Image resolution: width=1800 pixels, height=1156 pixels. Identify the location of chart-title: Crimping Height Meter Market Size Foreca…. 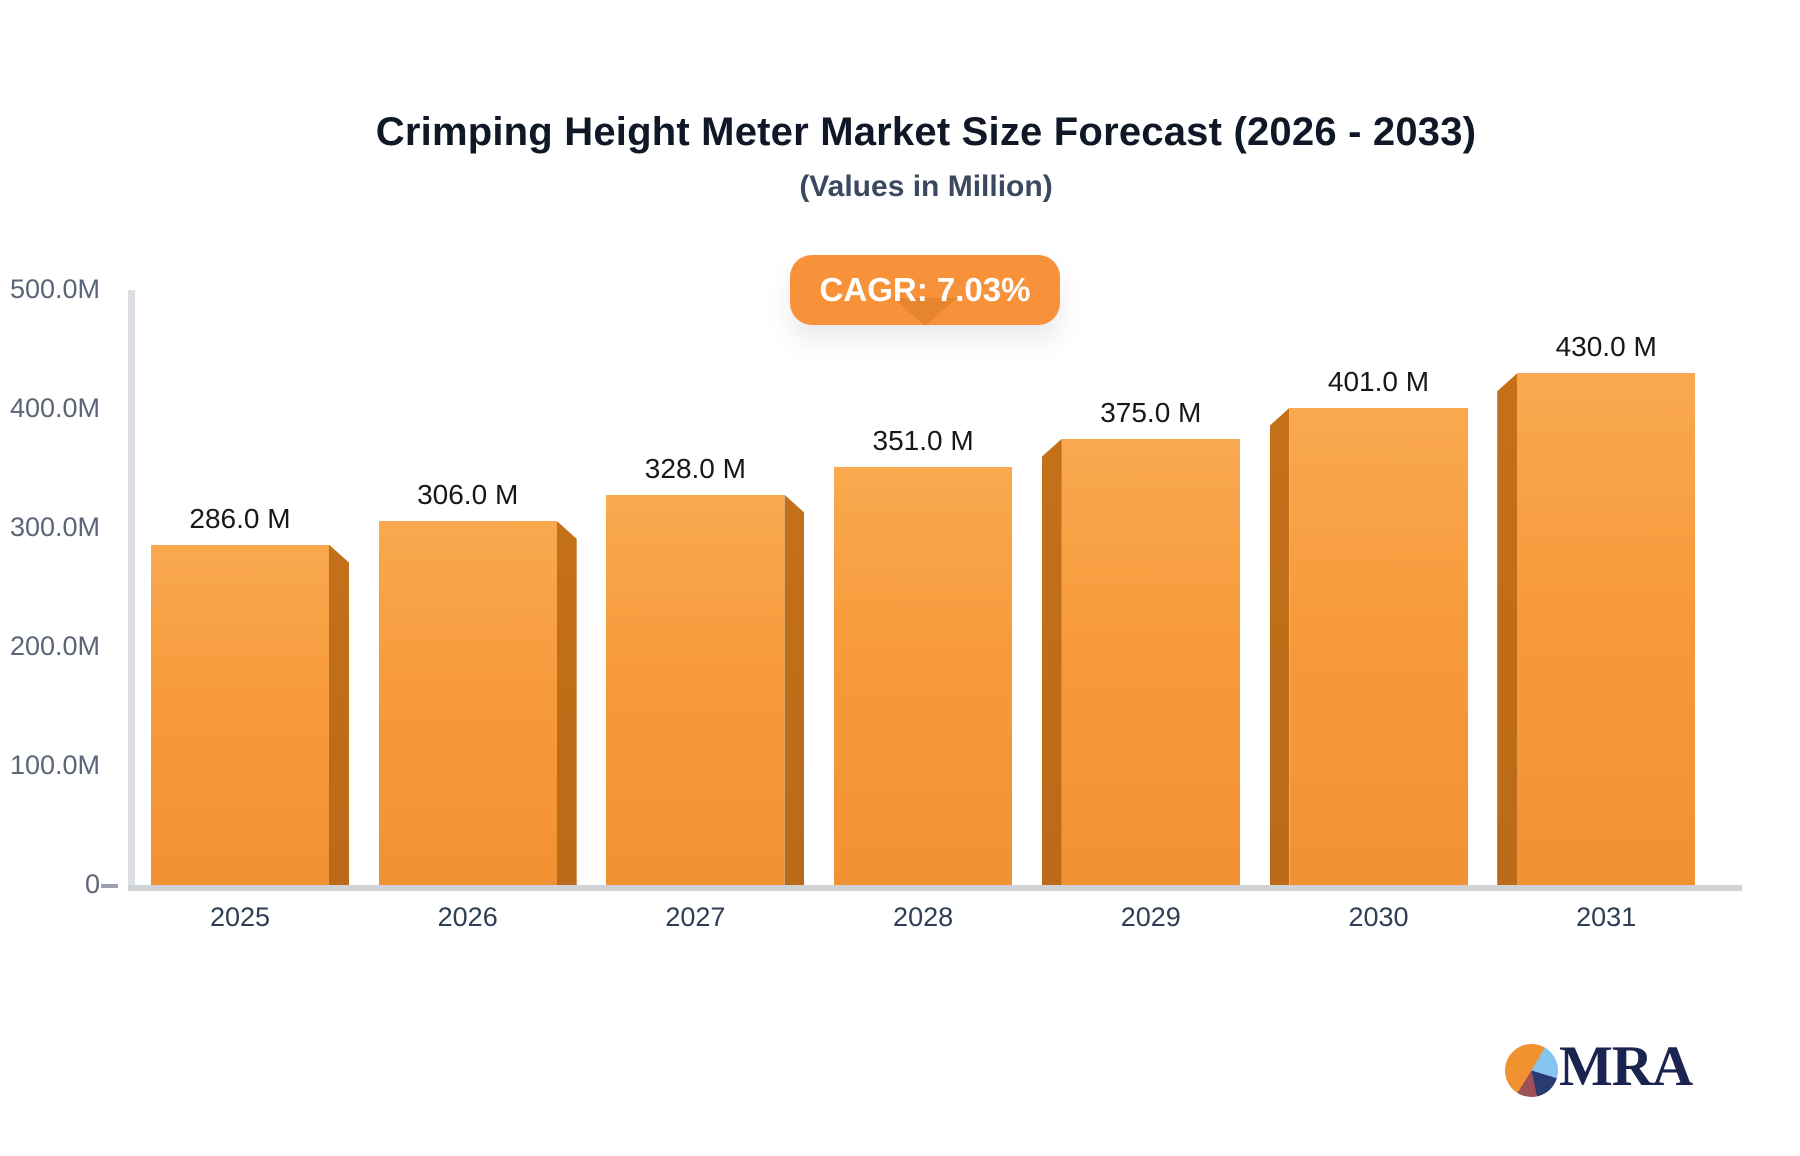
(926, 132).